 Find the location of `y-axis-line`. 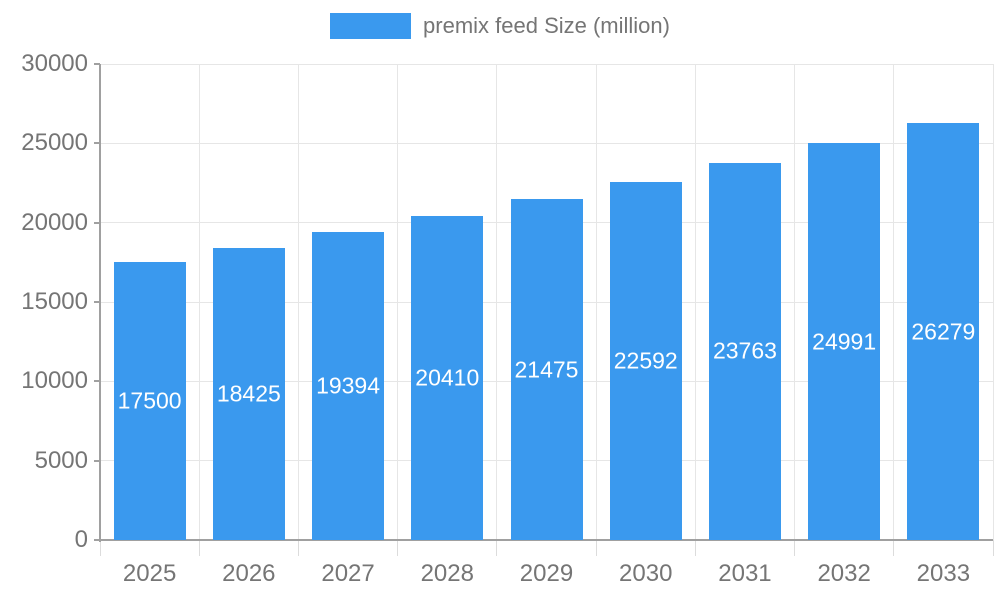

y-axis-line is located at coordinates (100, 303).